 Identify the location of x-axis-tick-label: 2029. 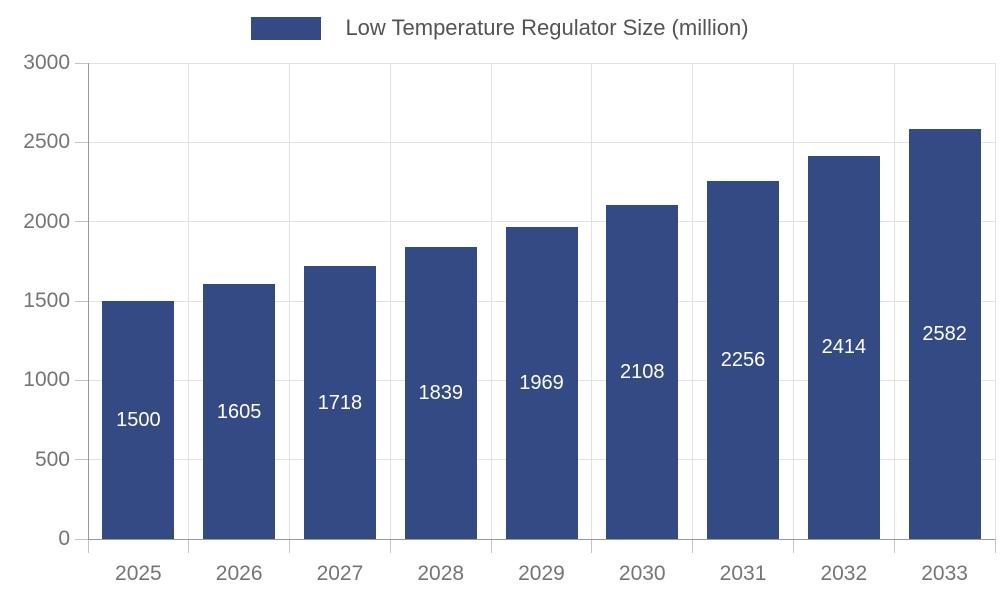
(541, 573).